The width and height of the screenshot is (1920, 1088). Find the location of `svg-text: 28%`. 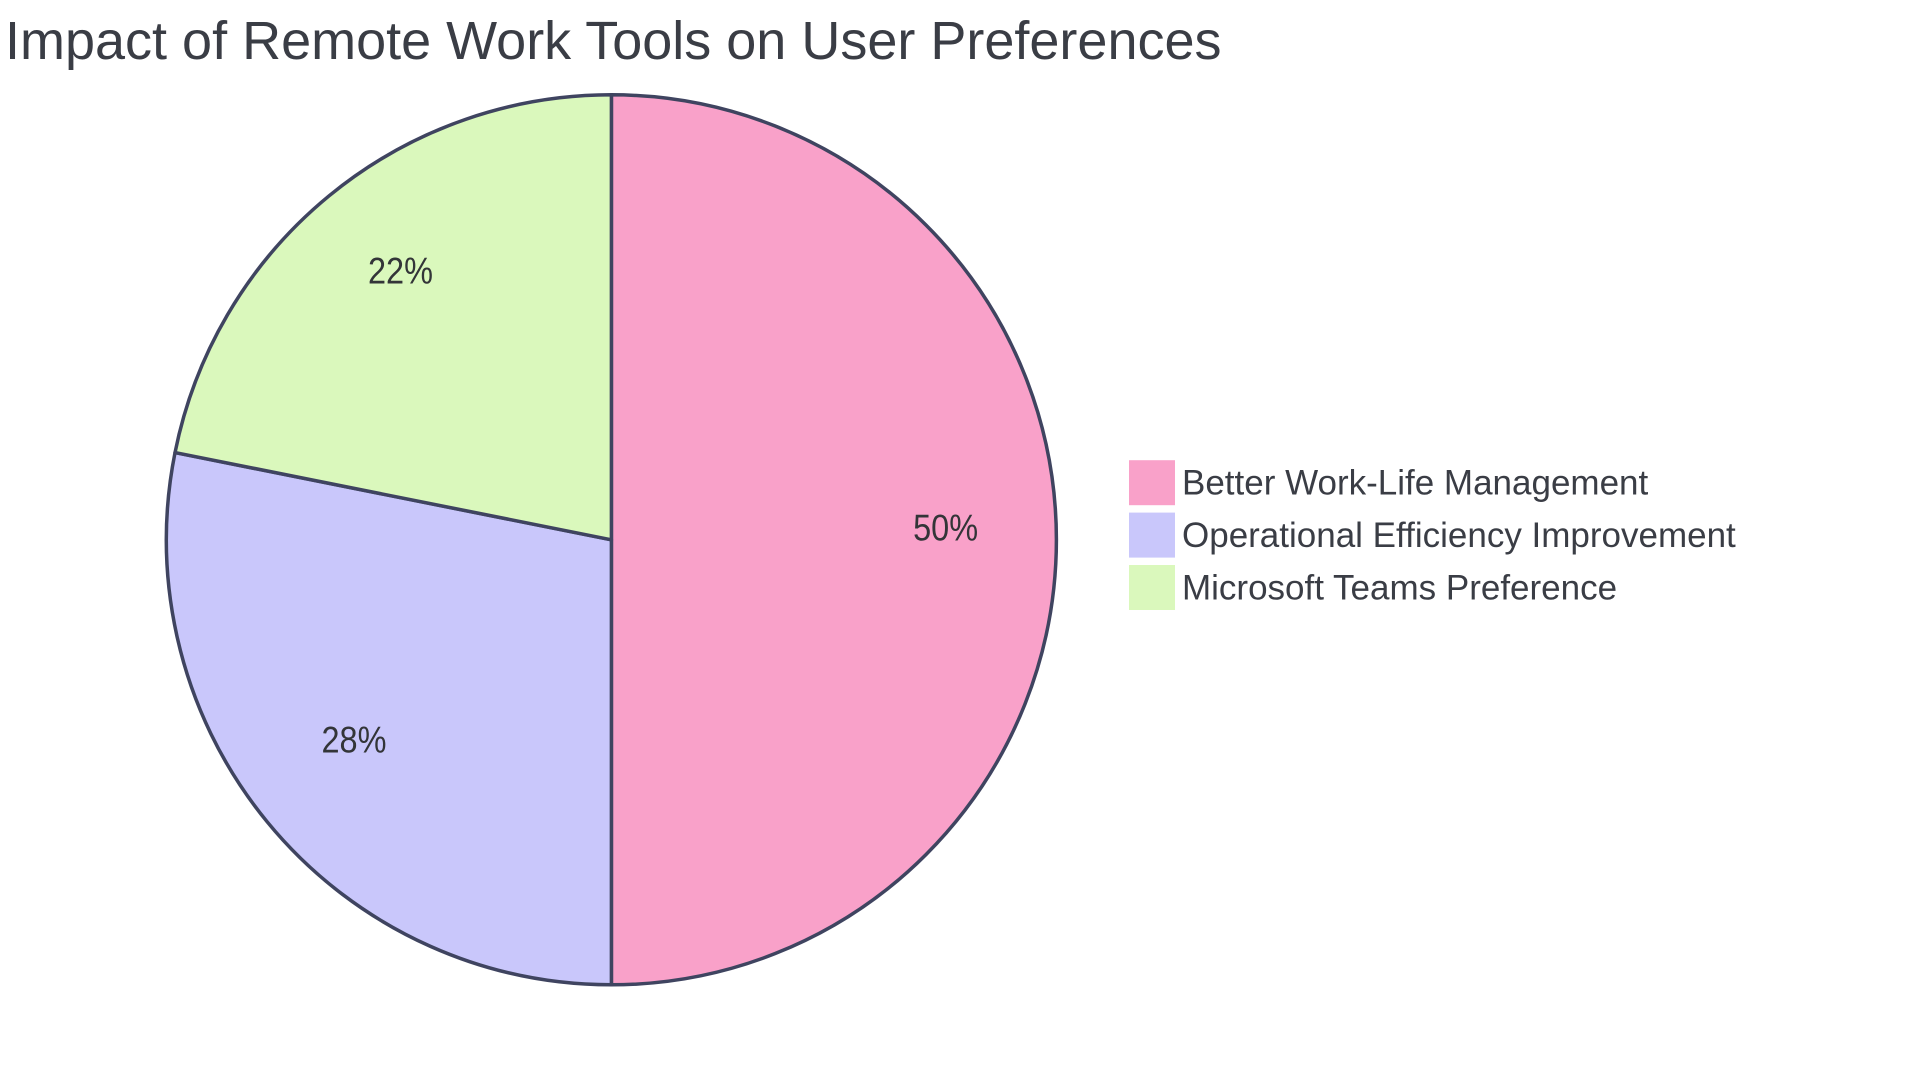

svg-text: 28% is located at coordinates (354, 740).